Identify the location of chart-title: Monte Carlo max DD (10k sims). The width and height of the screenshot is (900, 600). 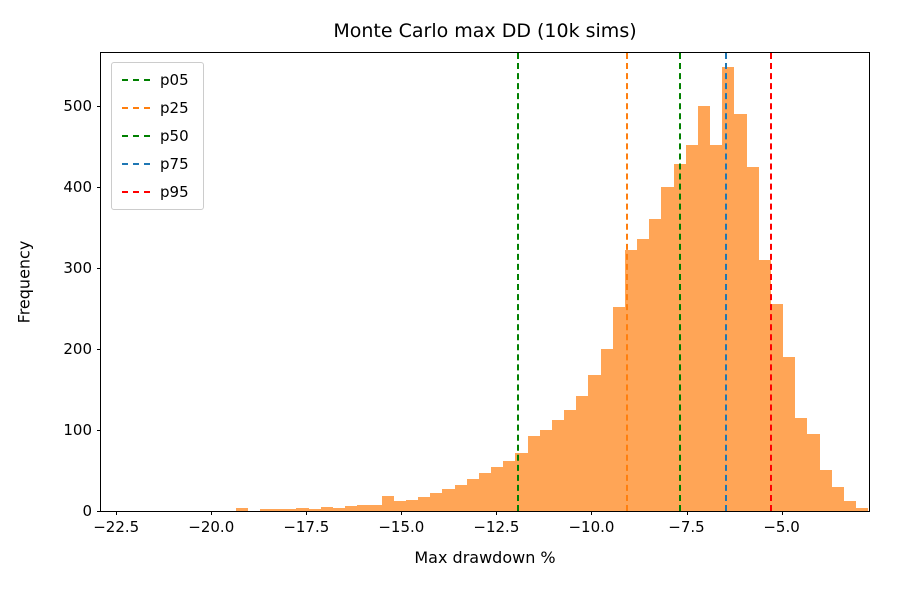
(485, 31).